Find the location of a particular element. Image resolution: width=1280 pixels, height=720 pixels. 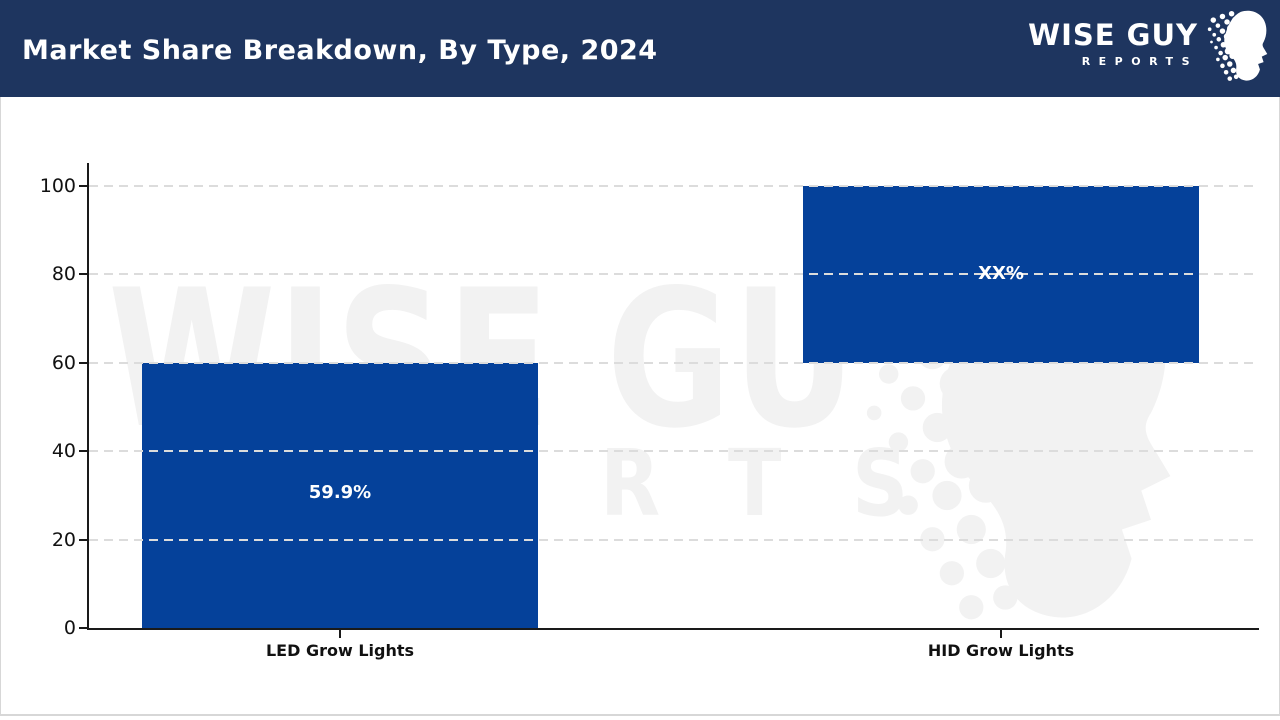

chart-title: Market Share Breakdown, By Type, 2024 is located at coordinates (340, 50).